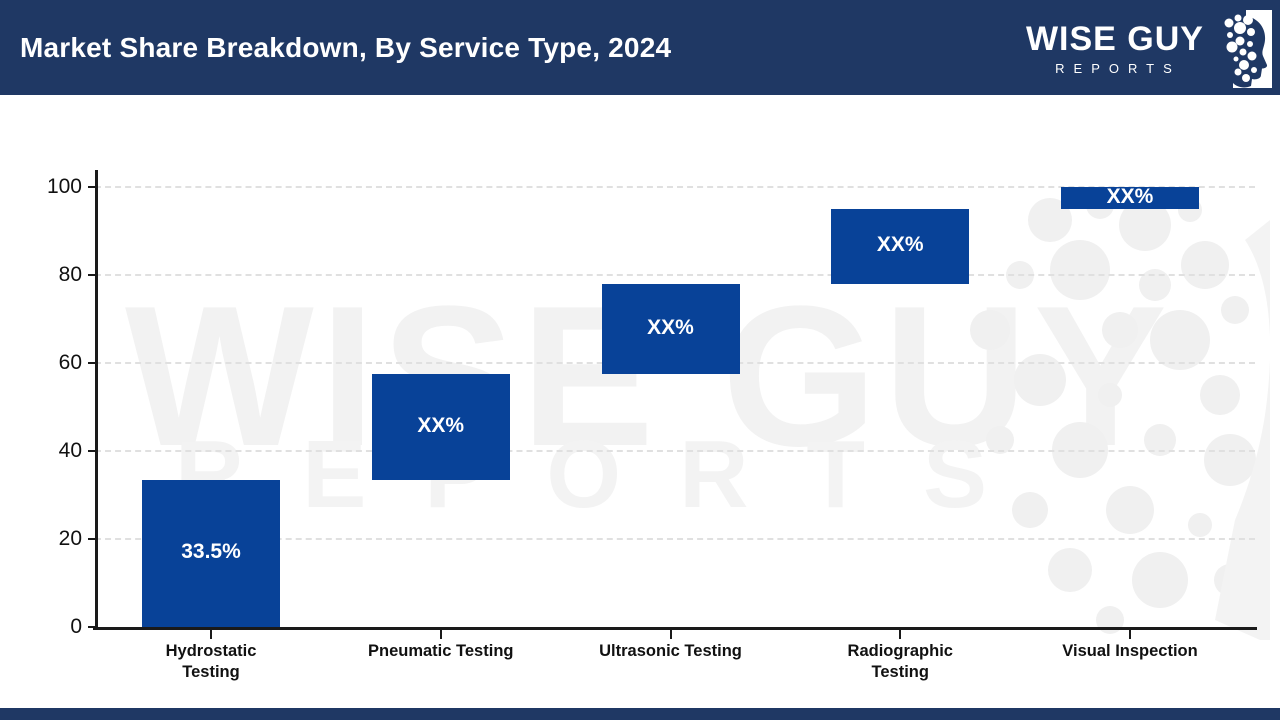 The height and width of the screenshot is (720, 1280). I want to click on y-axis-line, so click(96, 400).